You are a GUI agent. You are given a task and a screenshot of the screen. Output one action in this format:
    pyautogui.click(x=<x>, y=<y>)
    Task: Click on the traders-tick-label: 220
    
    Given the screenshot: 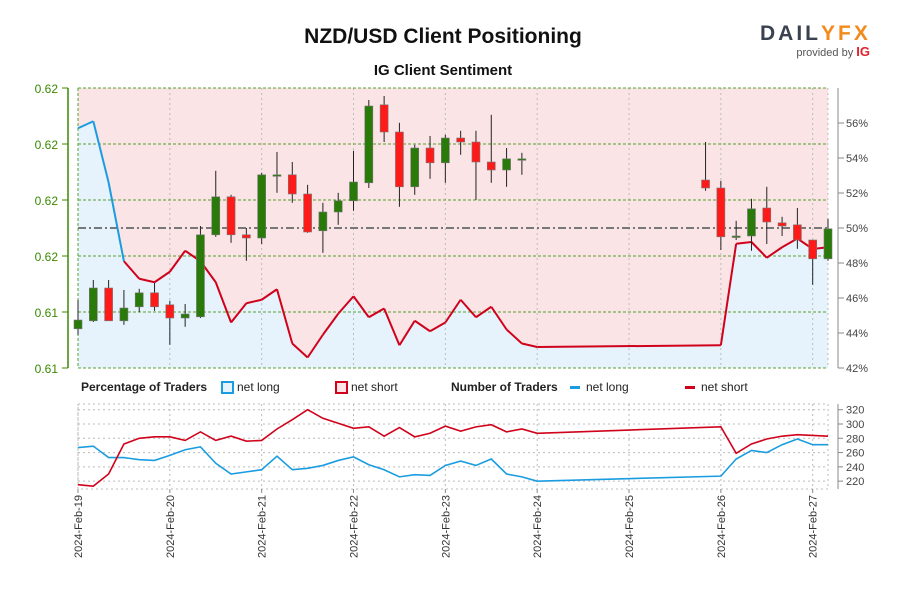 What is the action you would take?
    pyautogui.click(x=855, y=482)
    